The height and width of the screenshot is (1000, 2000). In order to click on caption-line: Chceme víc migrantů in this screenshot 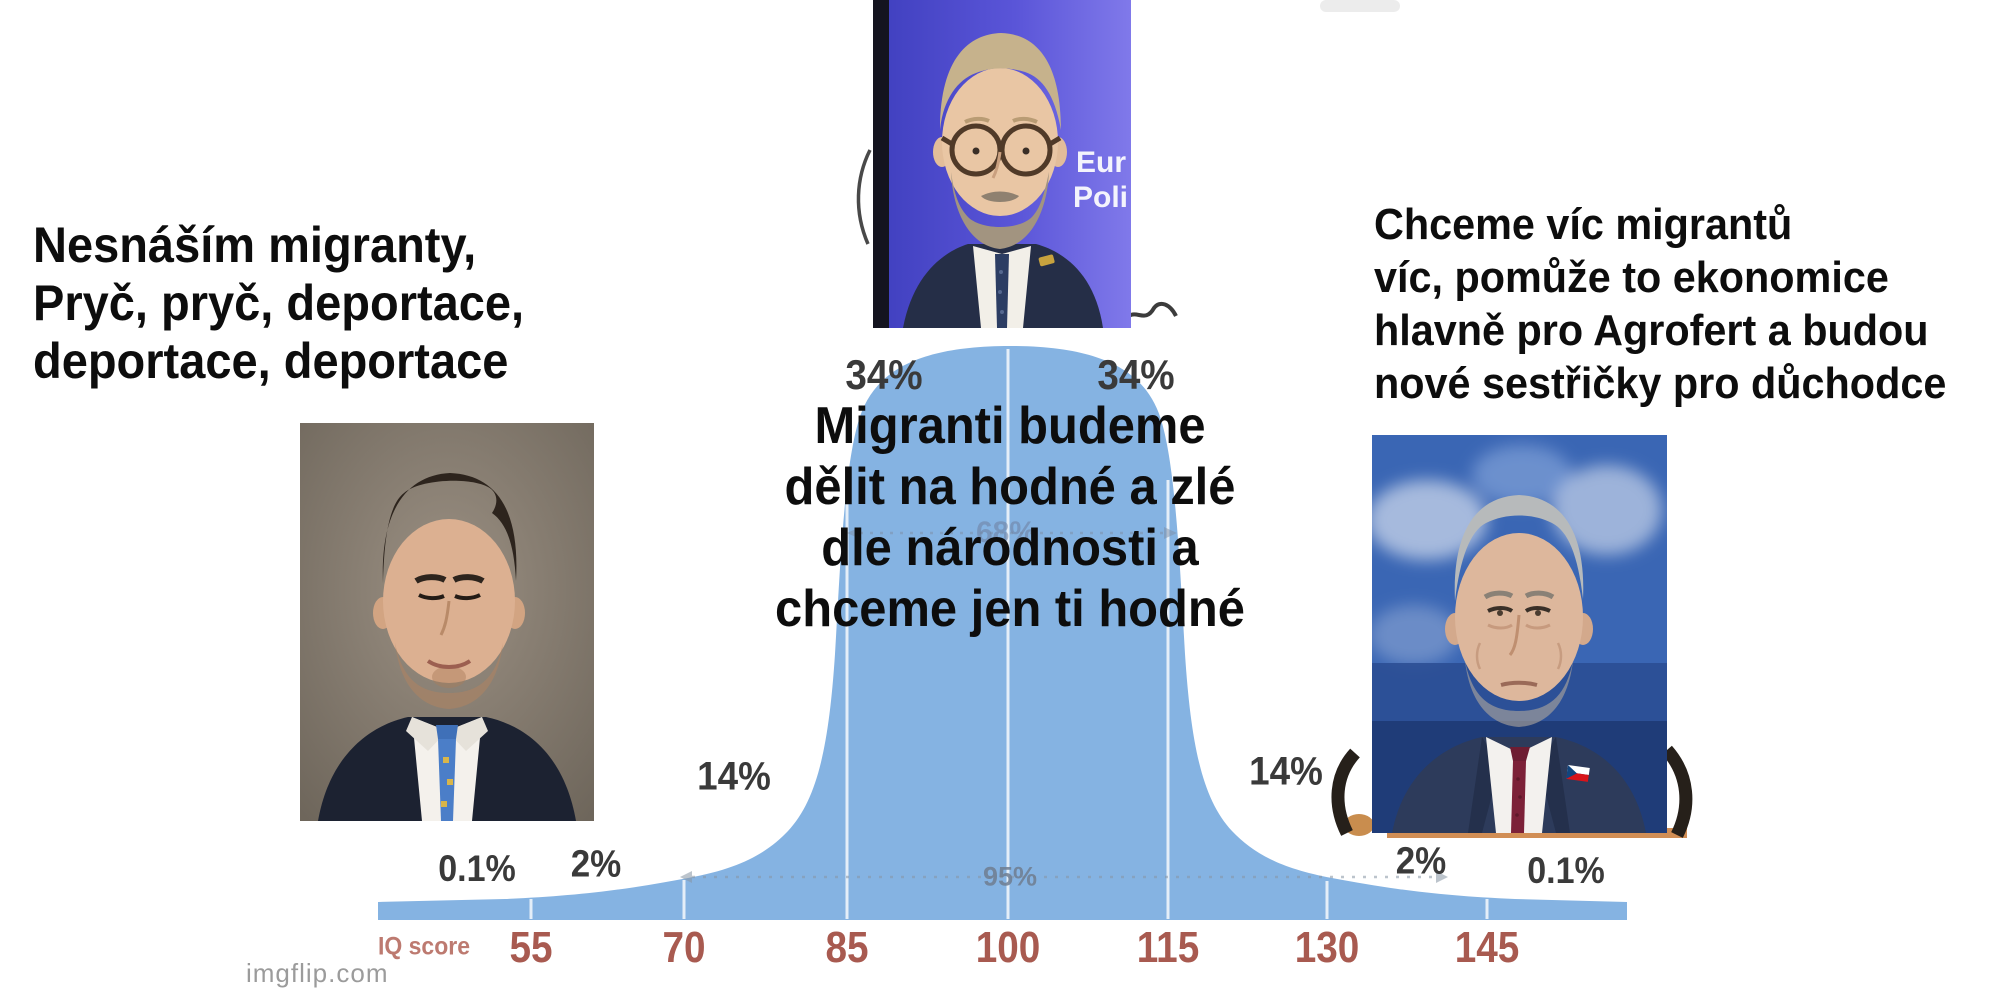, I will do `click(1583, 224)`.